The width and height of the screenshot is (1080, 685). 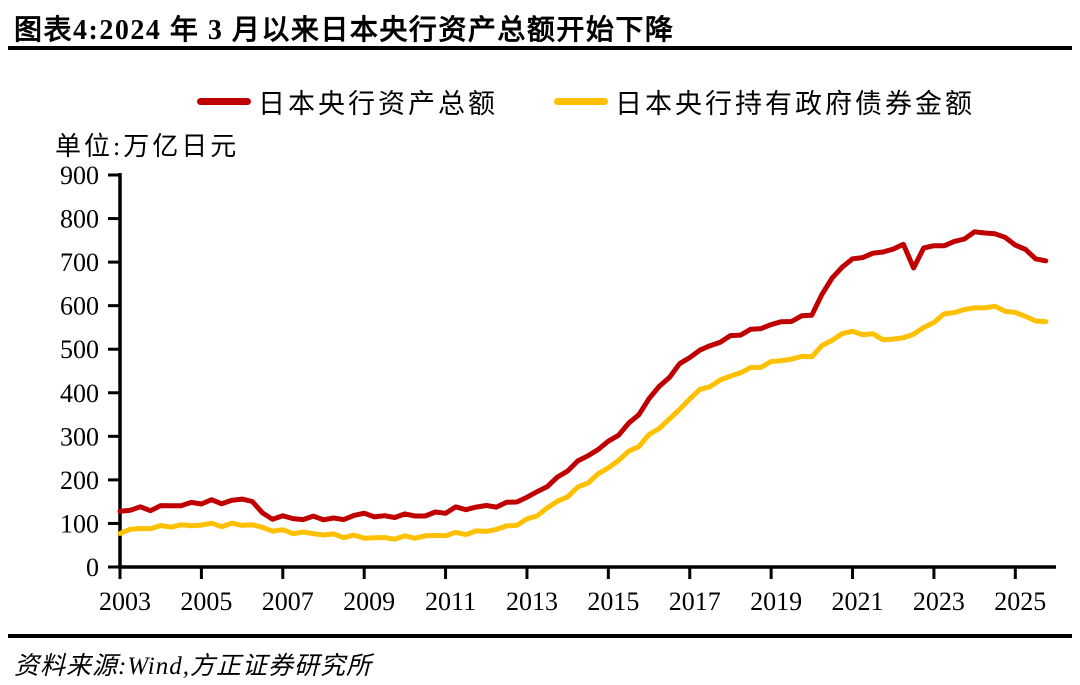 I want to click on legend-label-total-assets: 日本央行资产总额, so click(x=378, y=104).